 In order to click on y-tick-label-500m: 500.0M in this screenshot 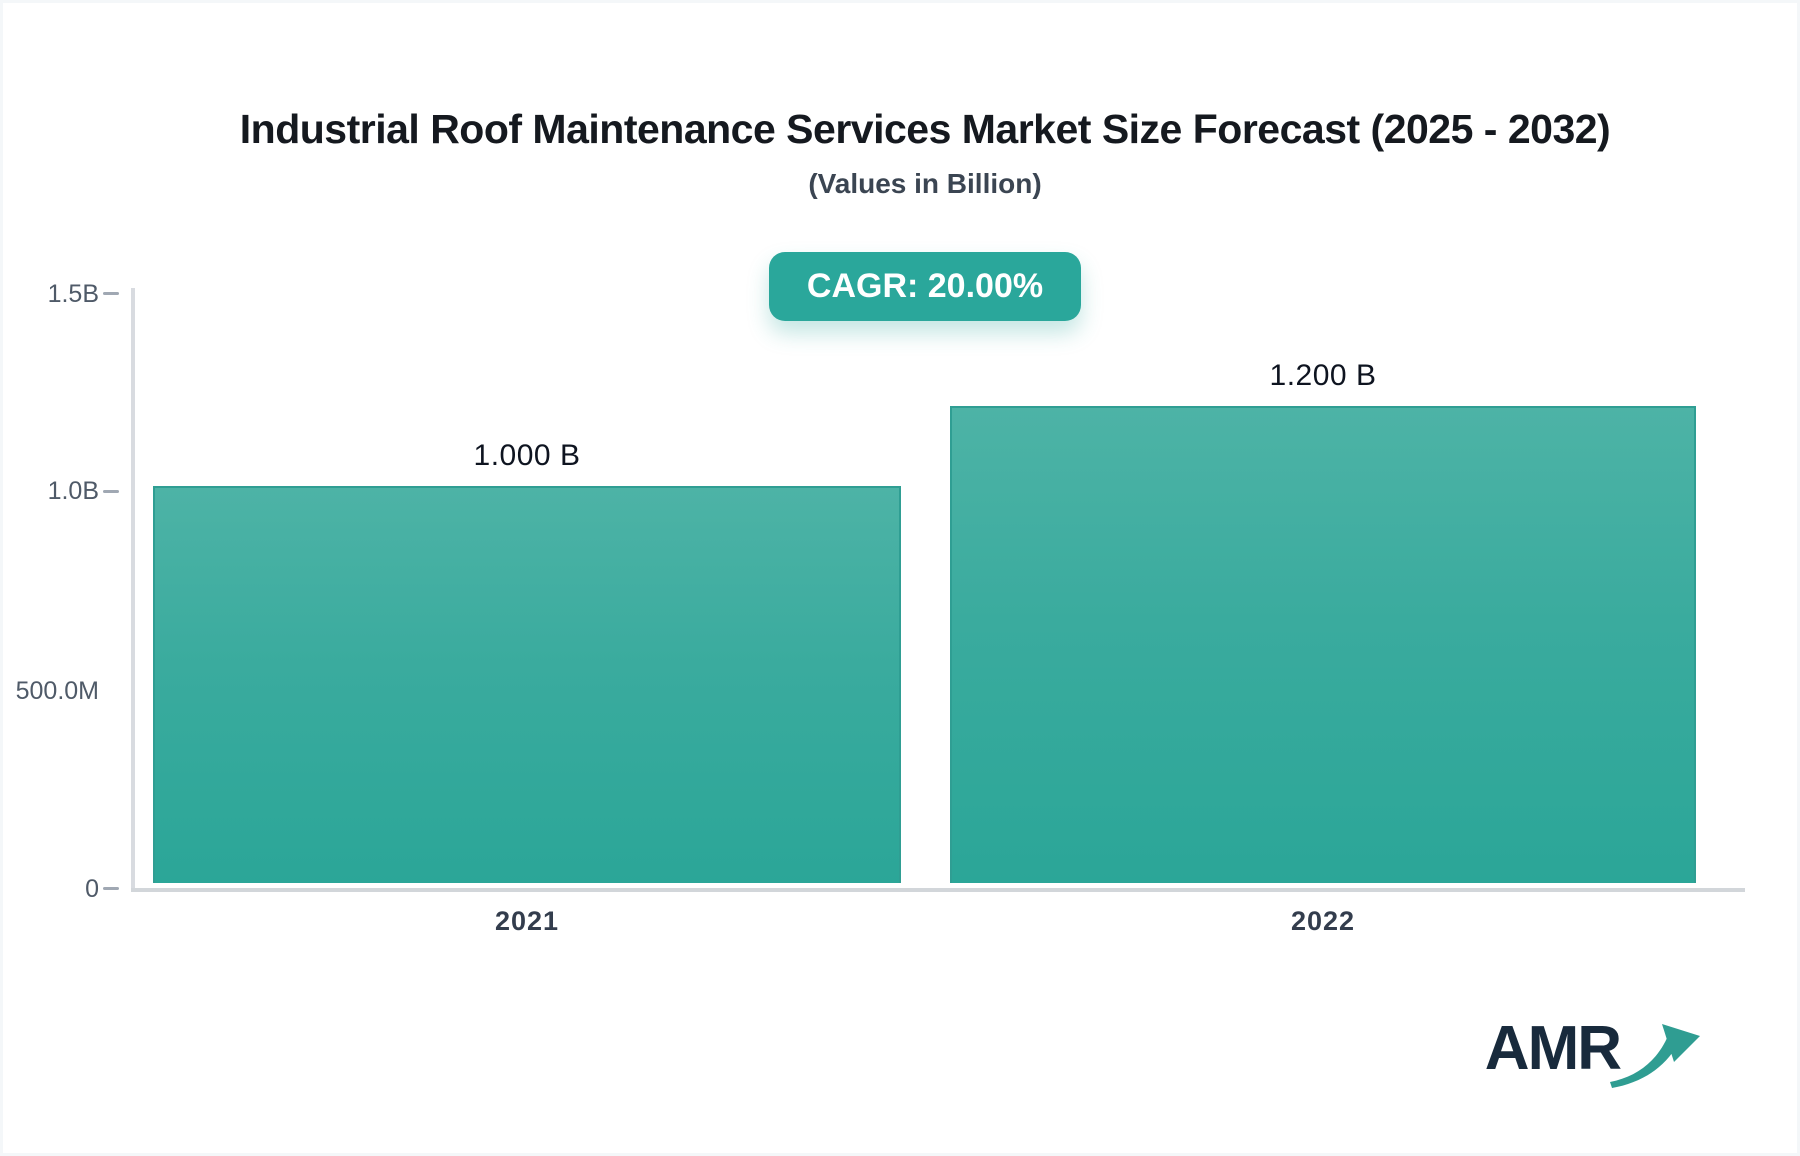, I will do `click(57, 691)`.